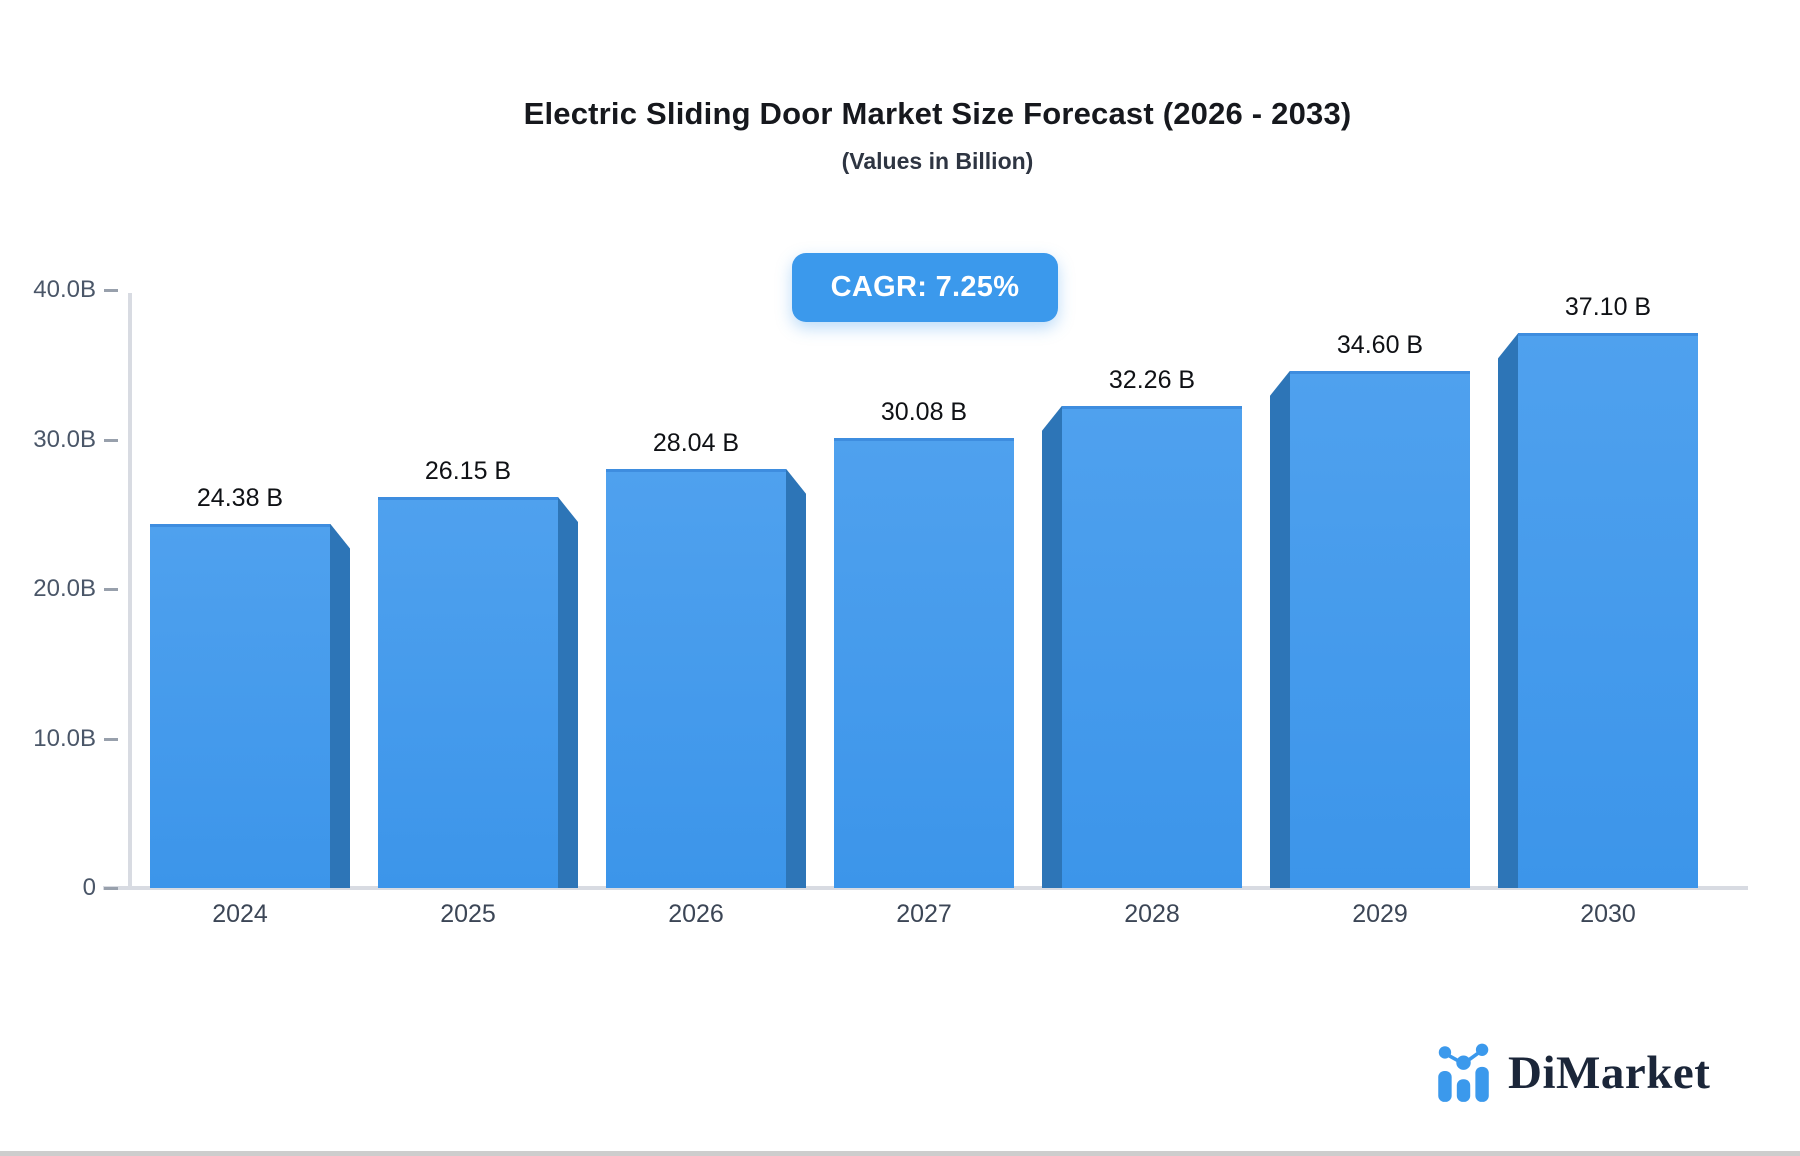 The height and width of the screenshot is (1156, 1800). Describe the element at coordinates (1608, 307) in the screenshot. I see `bar-value-label-2030: 37.10 B` at that location.